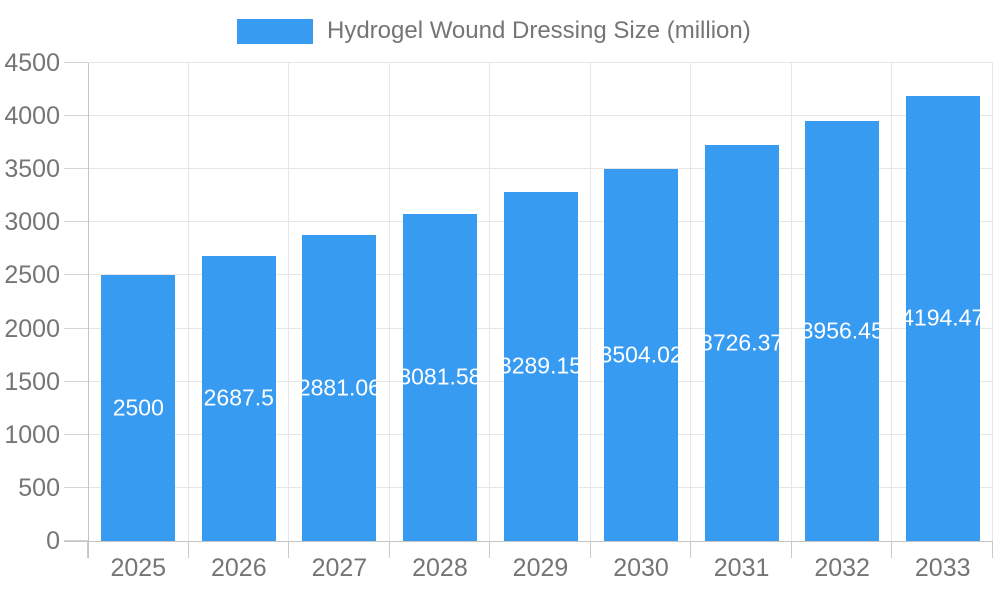  Describe the element at coordinates (842, 568) in the screenshot. I see `x-axis-label: 2032` at that location.